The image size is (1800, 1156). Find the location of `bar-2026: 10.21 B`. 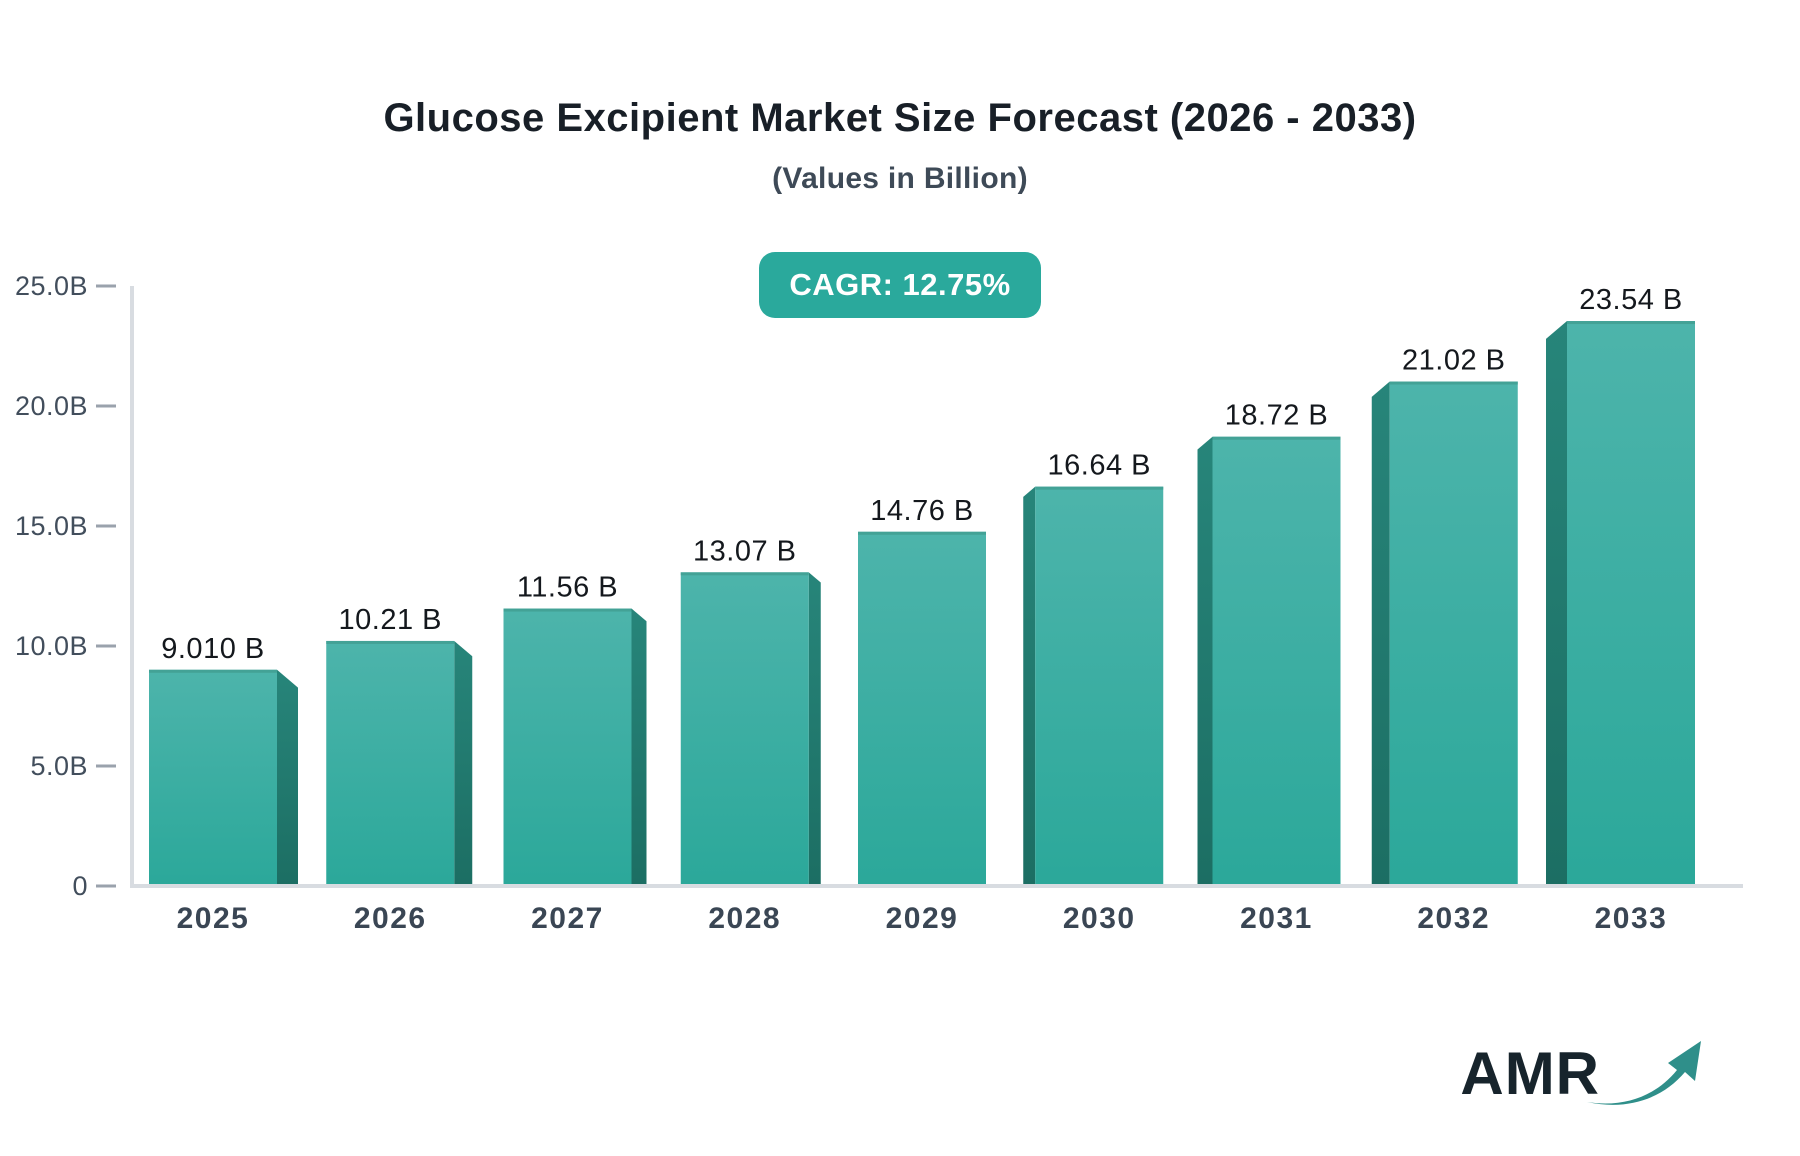

bar-2026: 10.21 B is located at coordinates (399, 745).